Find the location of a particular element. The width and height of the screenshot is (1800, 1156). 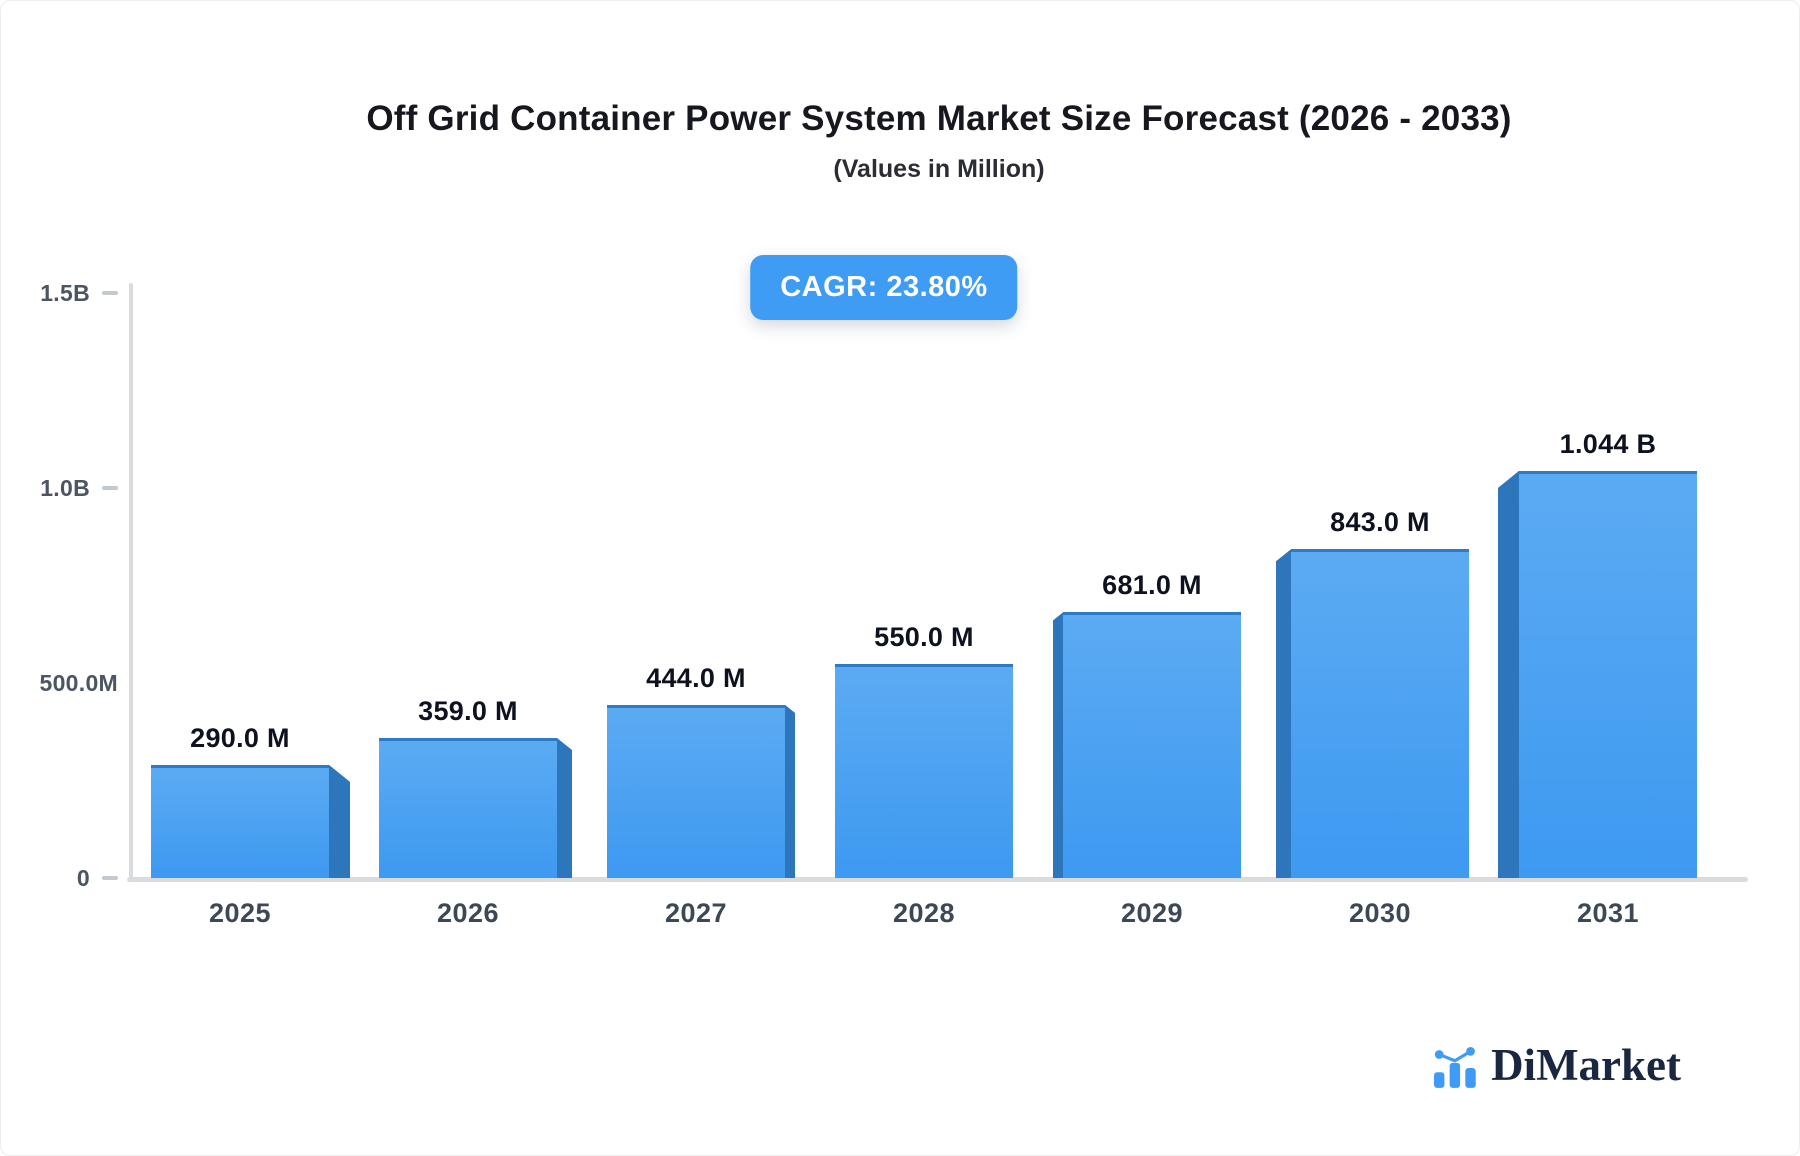

bar-side-2026 is located at coordinates (564, 807).